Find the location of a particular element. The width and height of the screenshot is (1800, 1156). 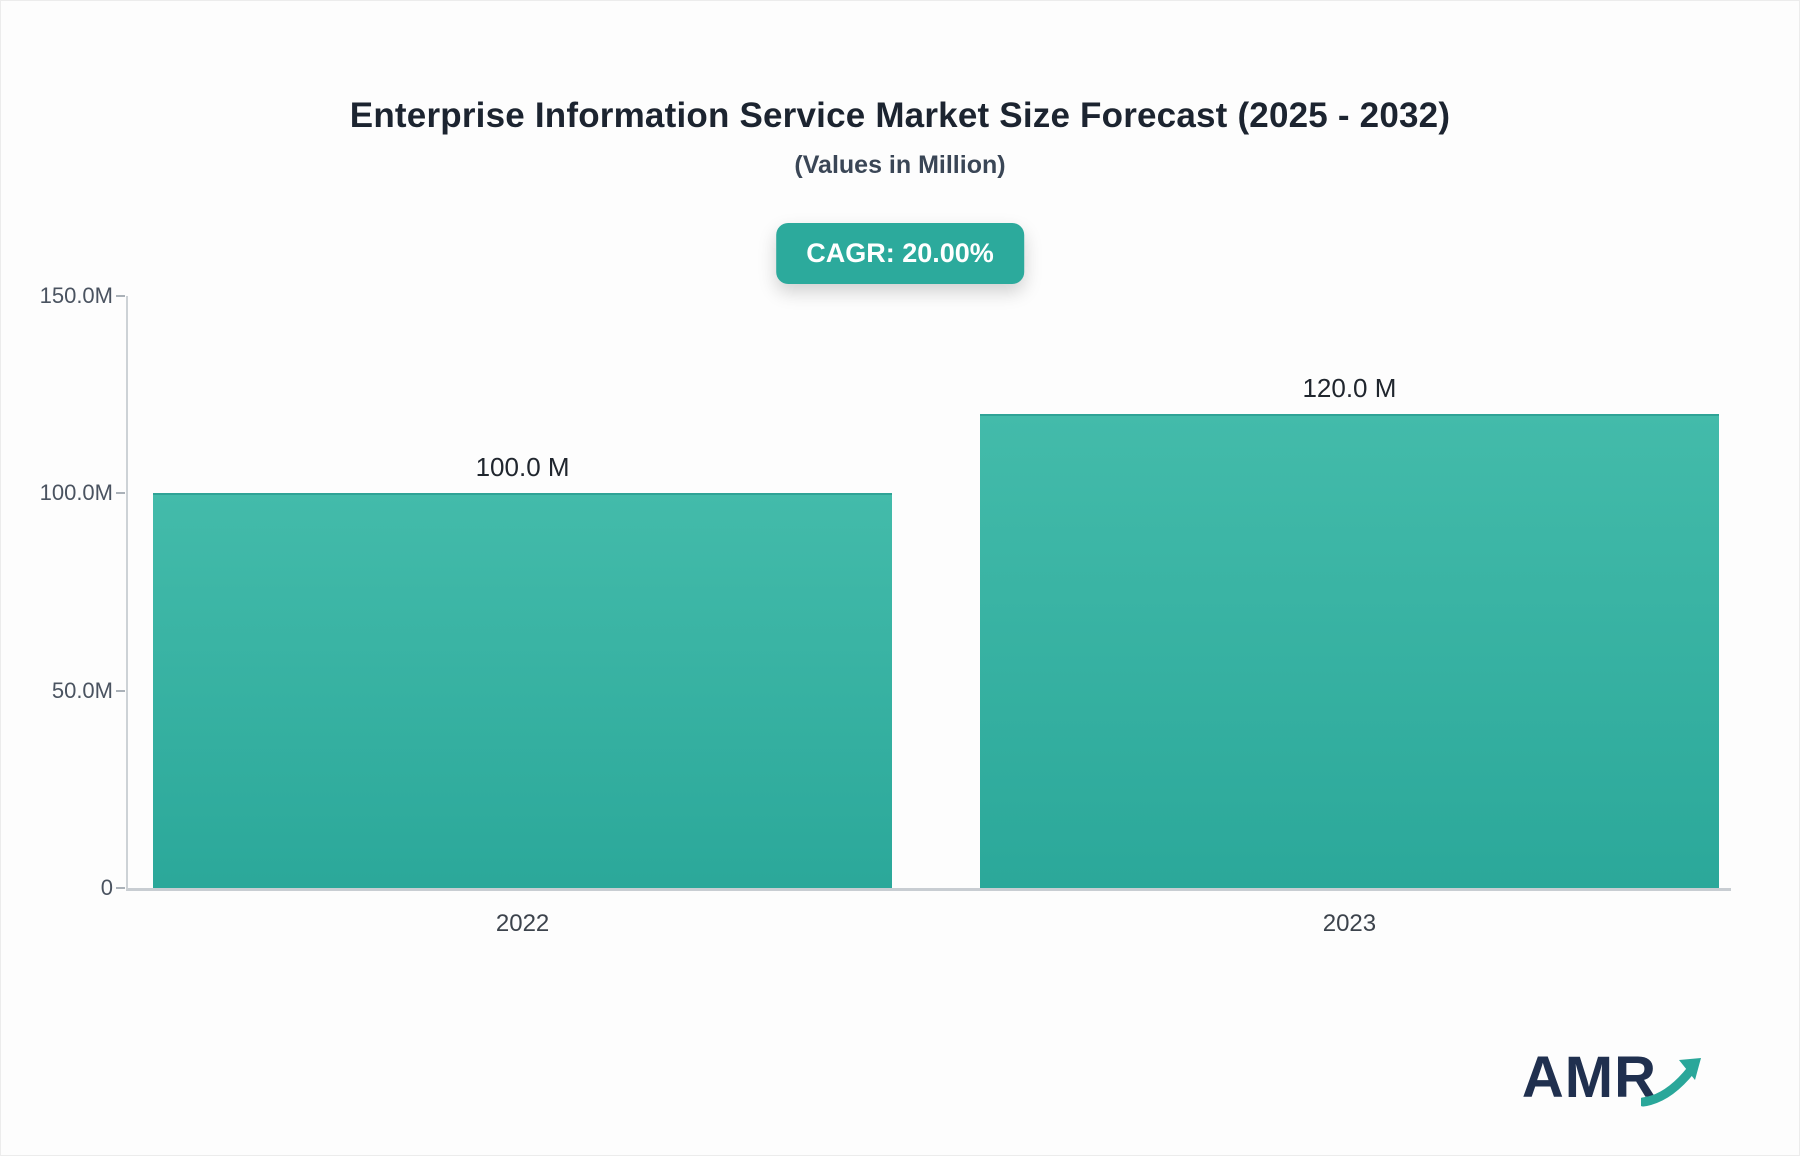

cagr-badge: CAGR: 20.00% is located at coordinates (900, 253).